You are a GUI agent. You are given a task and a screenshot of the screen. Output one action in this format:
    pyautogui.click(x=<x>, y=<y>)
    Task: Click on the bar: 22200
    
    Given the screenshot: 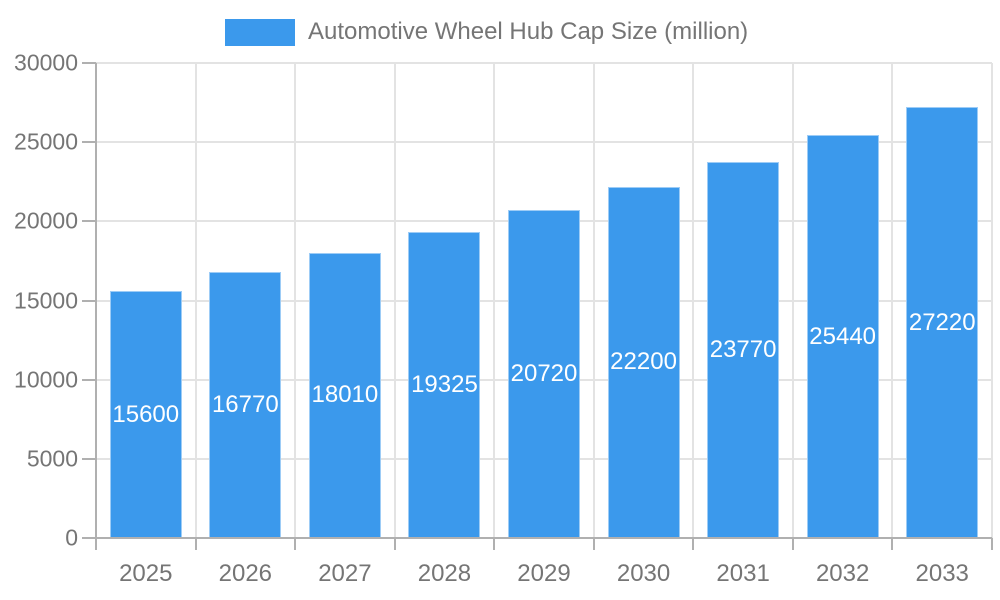 What is the action you would take?
    pyautogui.click(x=643, y=362)
    